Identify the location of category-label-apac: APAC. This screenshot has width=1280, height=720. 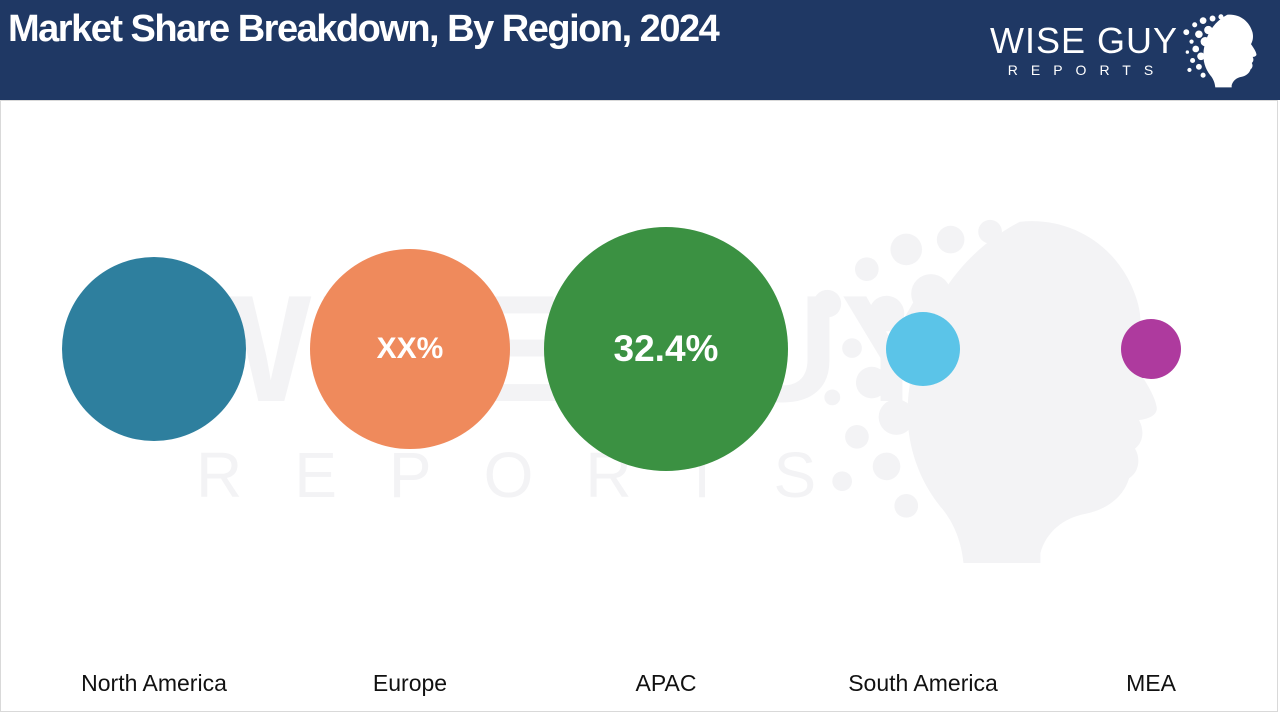
(666, 683).